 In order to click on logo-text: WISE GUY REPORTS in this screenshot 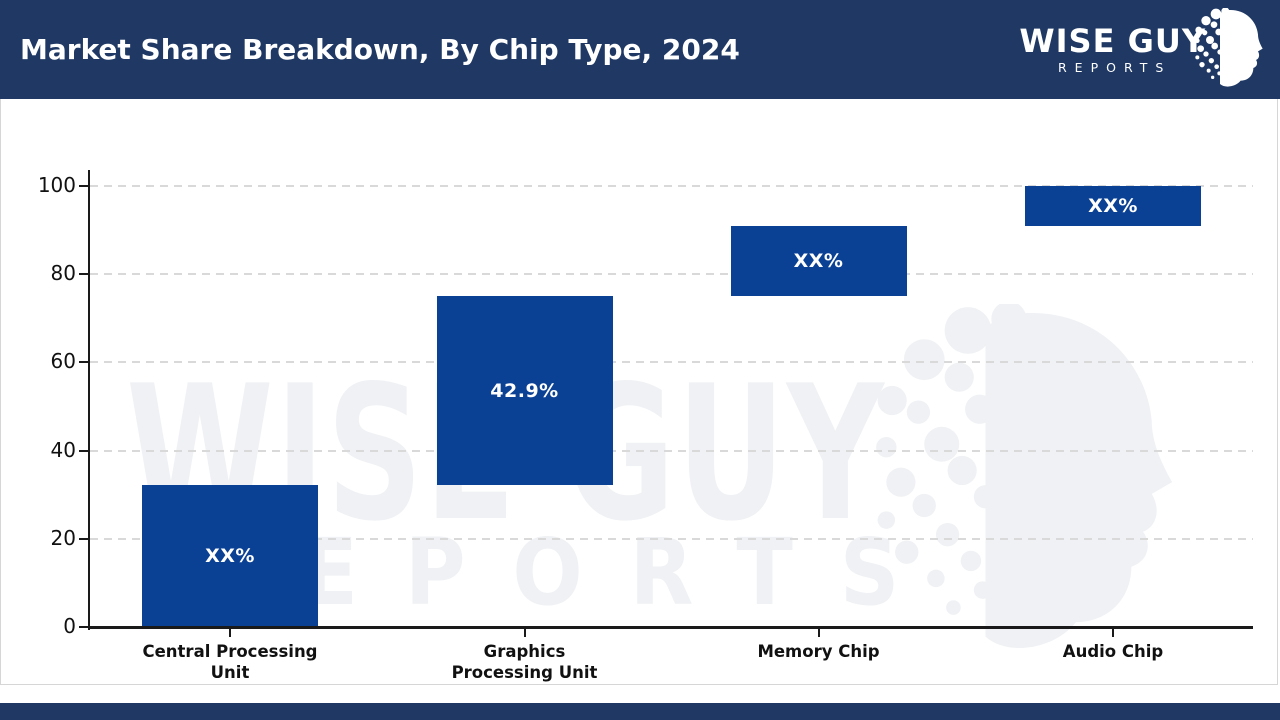, I will do `click(1112, 49)`.